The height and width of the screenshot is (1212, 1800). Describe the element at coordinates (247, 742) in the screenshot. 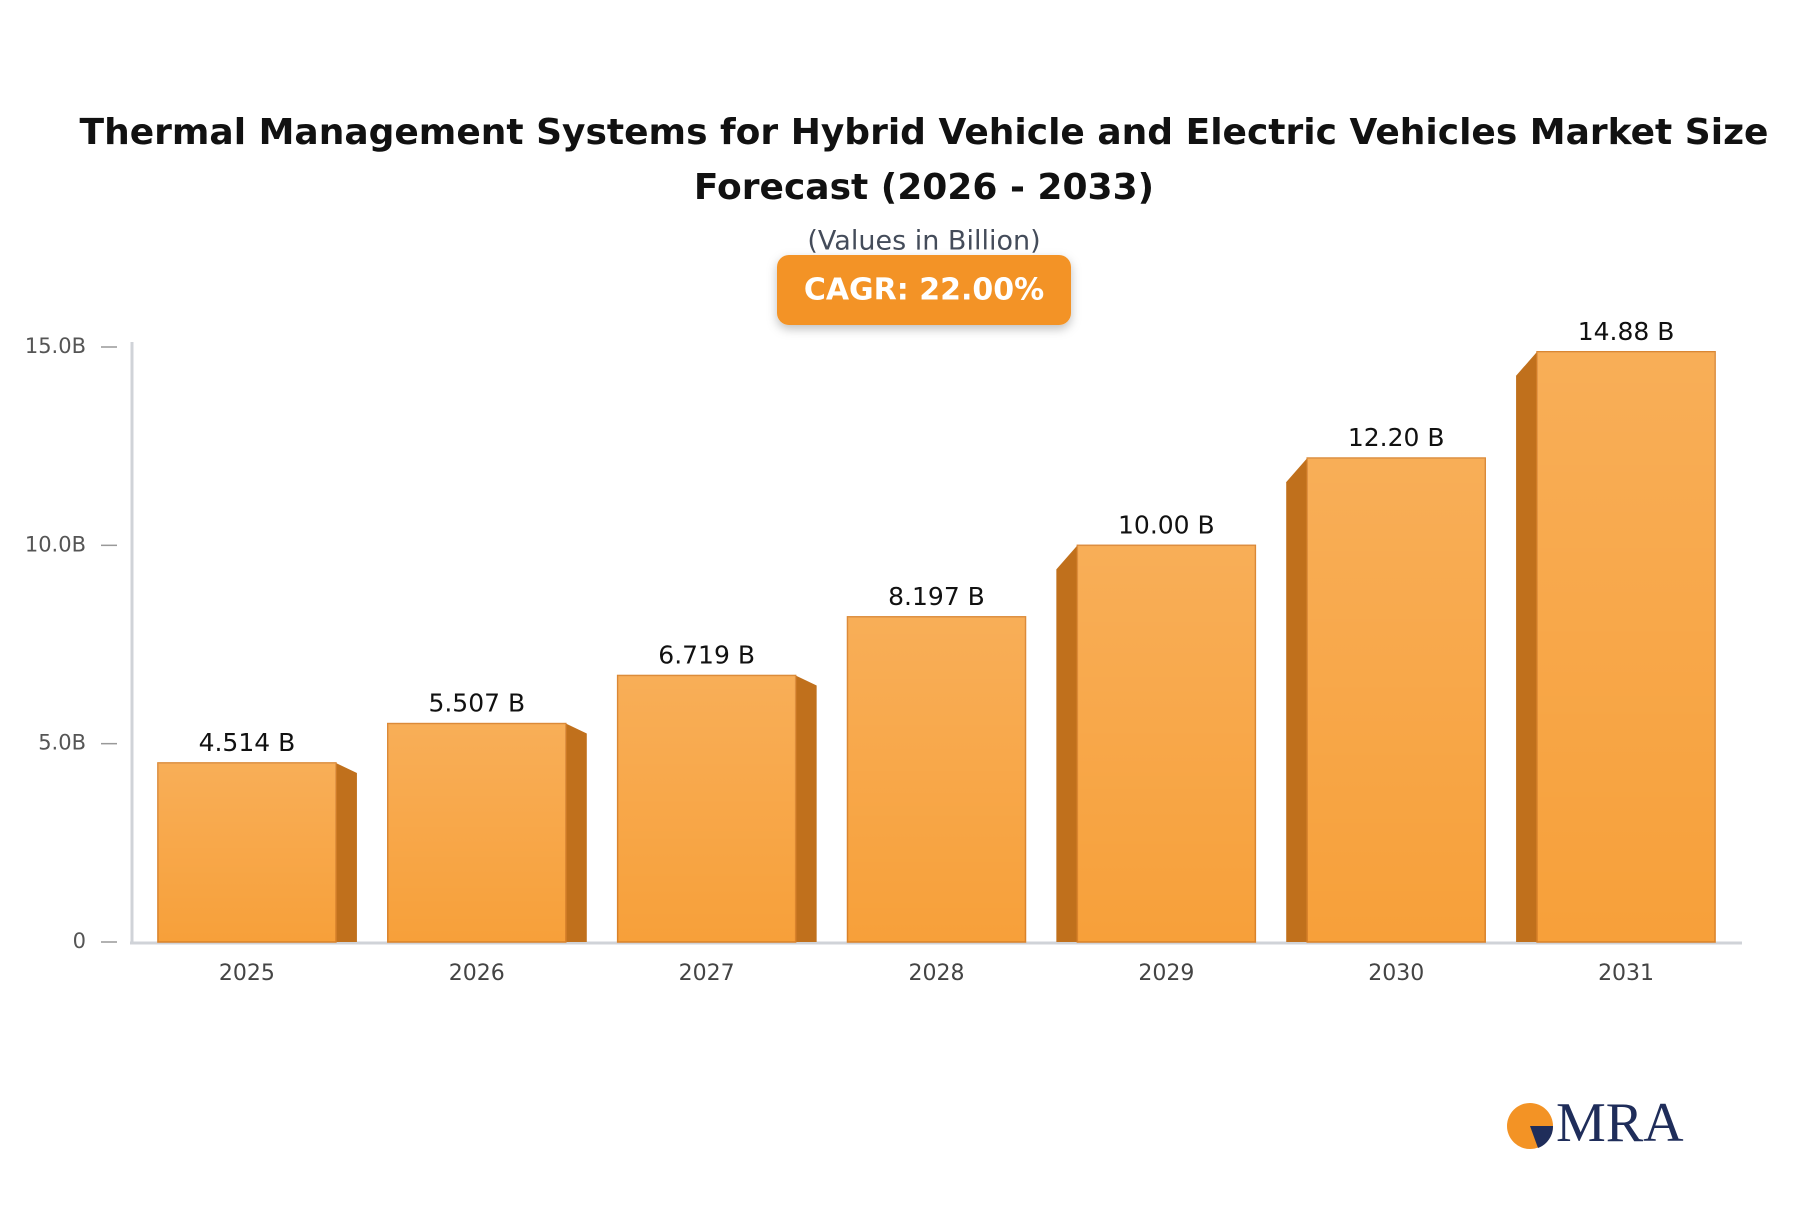

I see `value-label: 4.514 B` at that location.